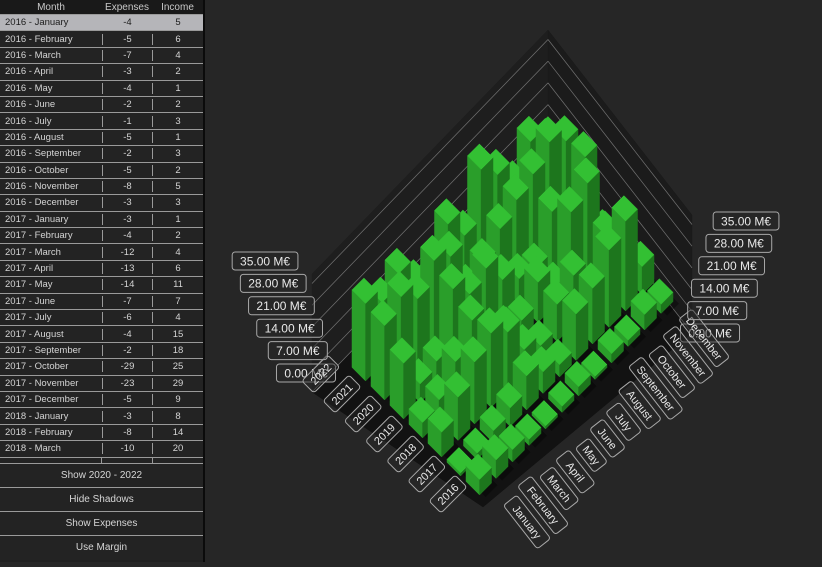 The image size is (822, 567). I want to click on table-row: 2017 - March -12 4, so click(101, 252).